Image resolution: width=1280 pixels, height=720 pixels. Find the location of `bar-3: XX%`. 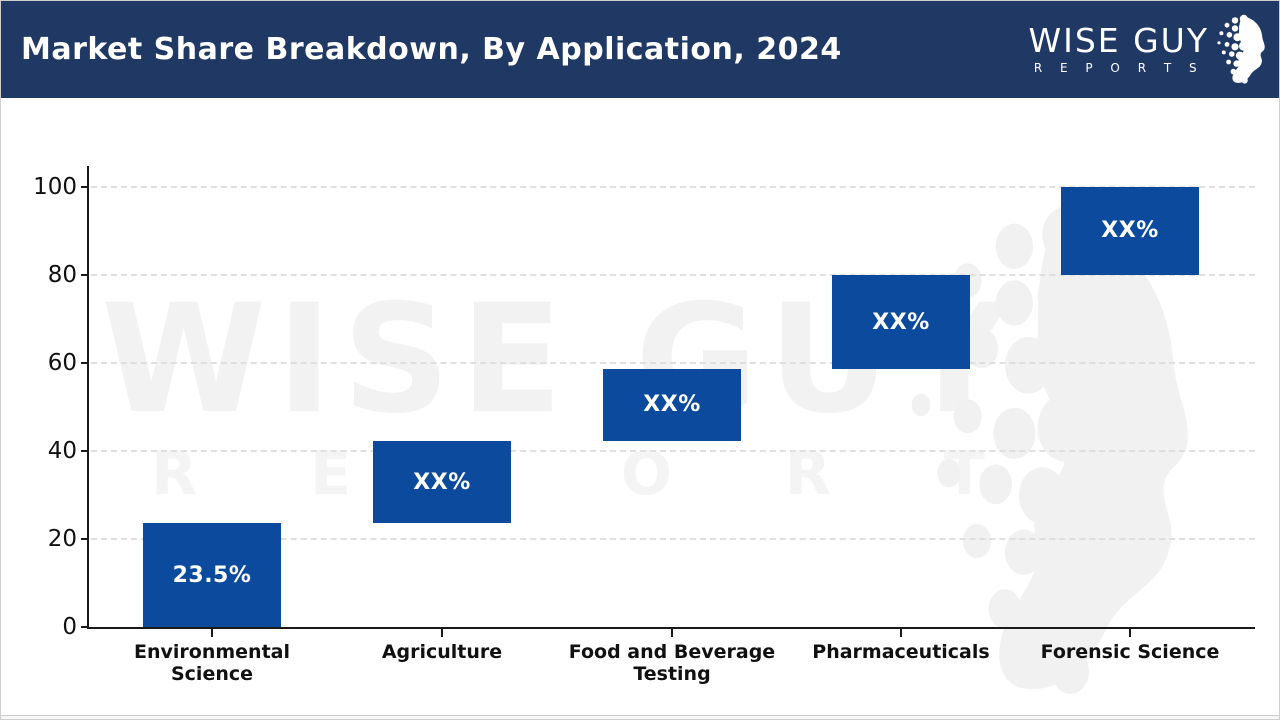

bar-3: XX% is located at coordinates (901, 322).